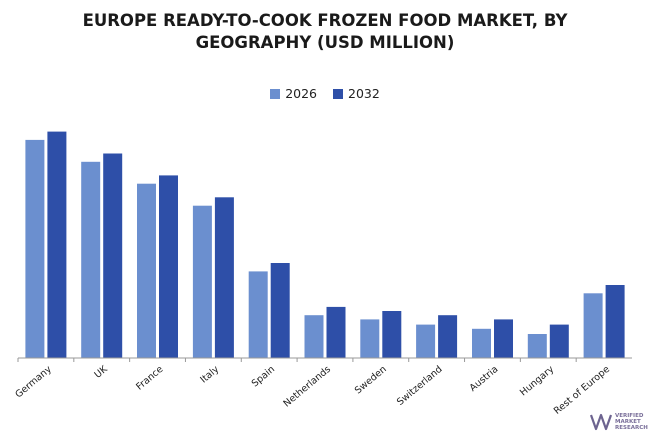  I want to click on bar-2026-rest-of-europe, so click(593, 325).